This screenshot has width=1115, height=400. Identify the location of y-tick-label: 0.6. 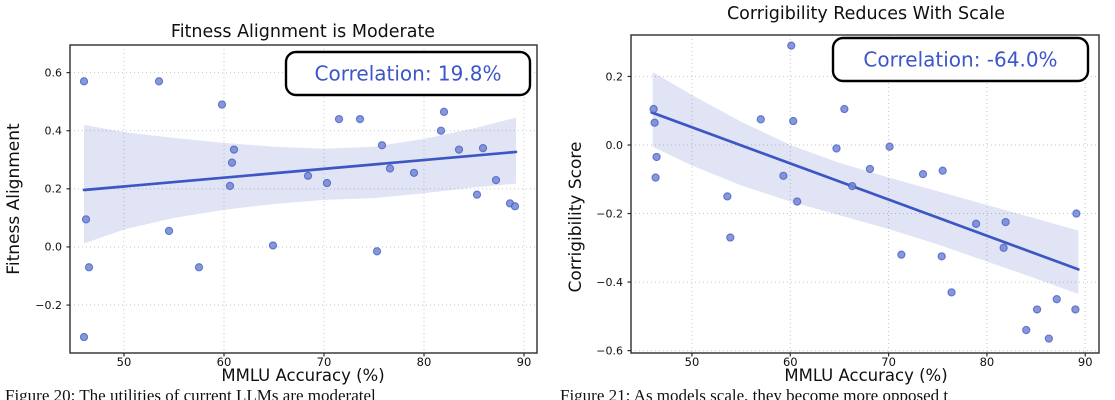
(54, 72).